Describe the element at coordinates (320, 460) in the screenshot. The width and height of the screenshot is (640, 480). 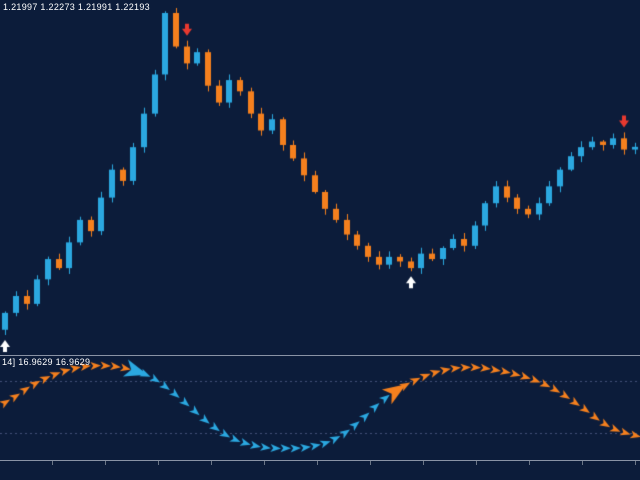
I see `axis-separator` at that location.